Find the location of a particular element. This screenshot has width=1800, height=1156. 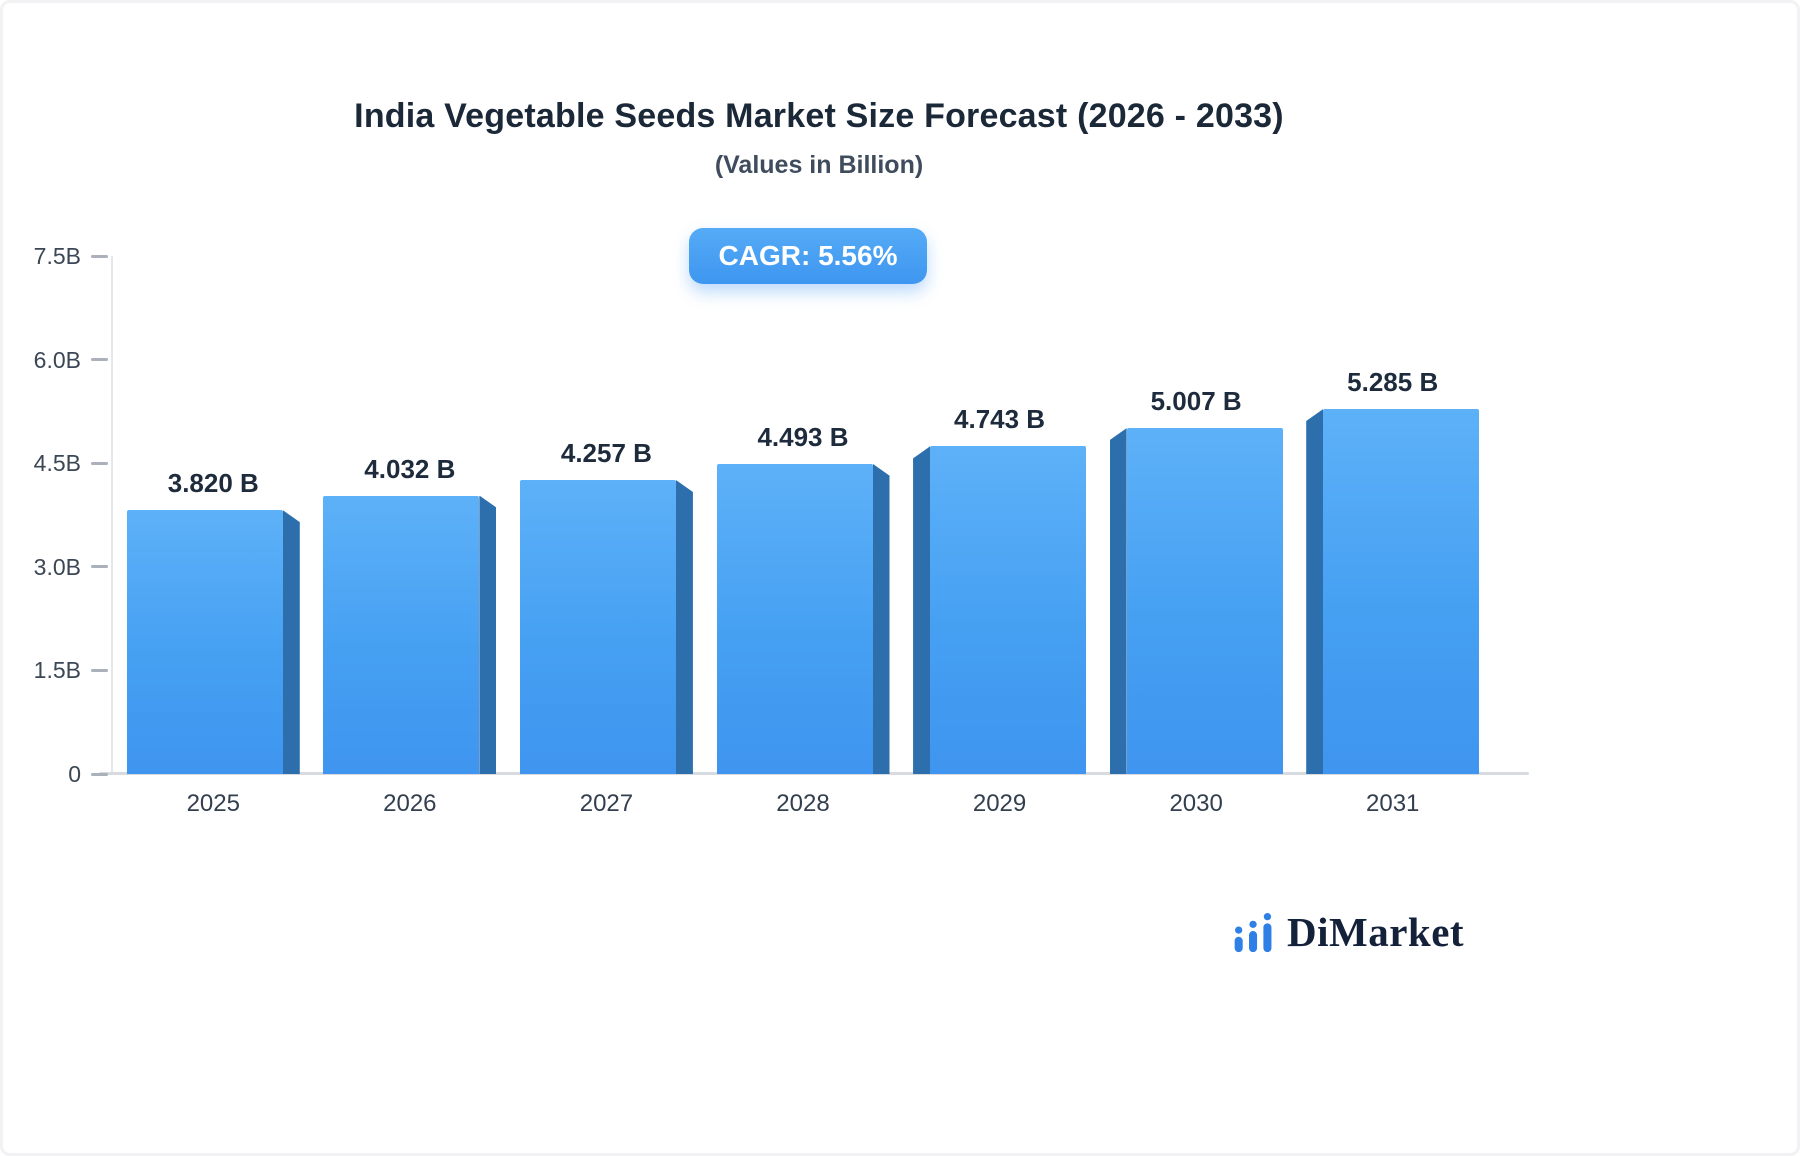

chart-subtitle: (Values in Billion) is located at coordinates (819, 165).